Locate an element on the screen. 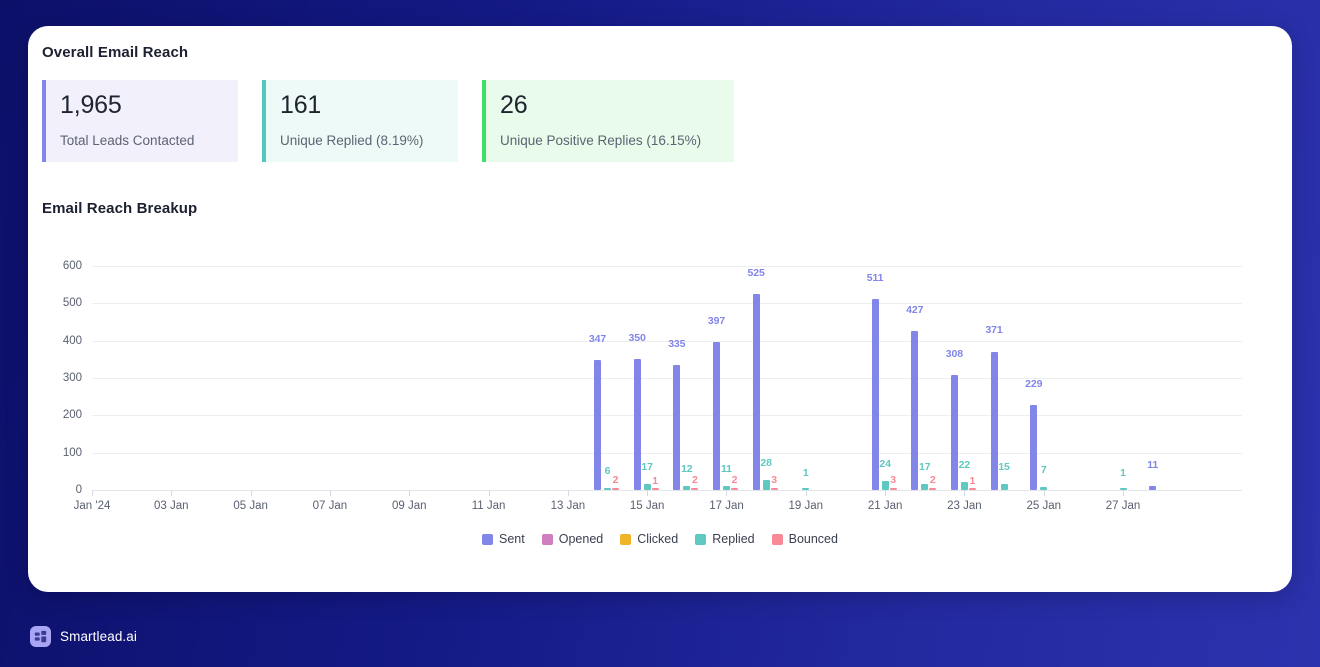 The width and height of the screenshot is (1320, 667). legend-label: Replied is located at coordinates (733, 539).